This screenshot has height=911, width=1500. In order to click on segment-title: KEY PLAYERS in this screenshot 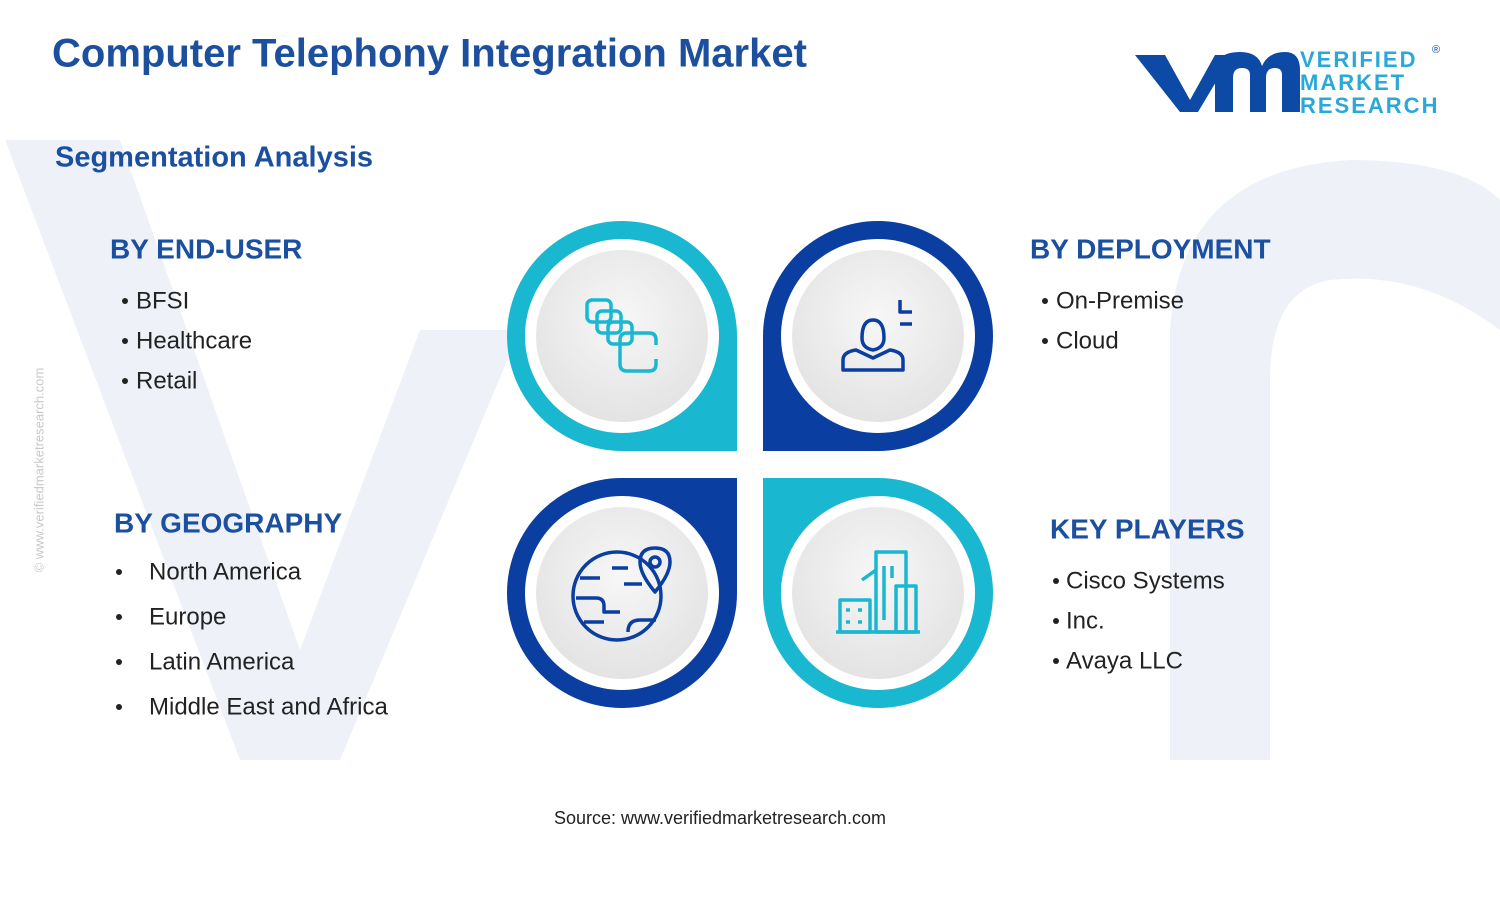, I will do `click(1147, 528)`.